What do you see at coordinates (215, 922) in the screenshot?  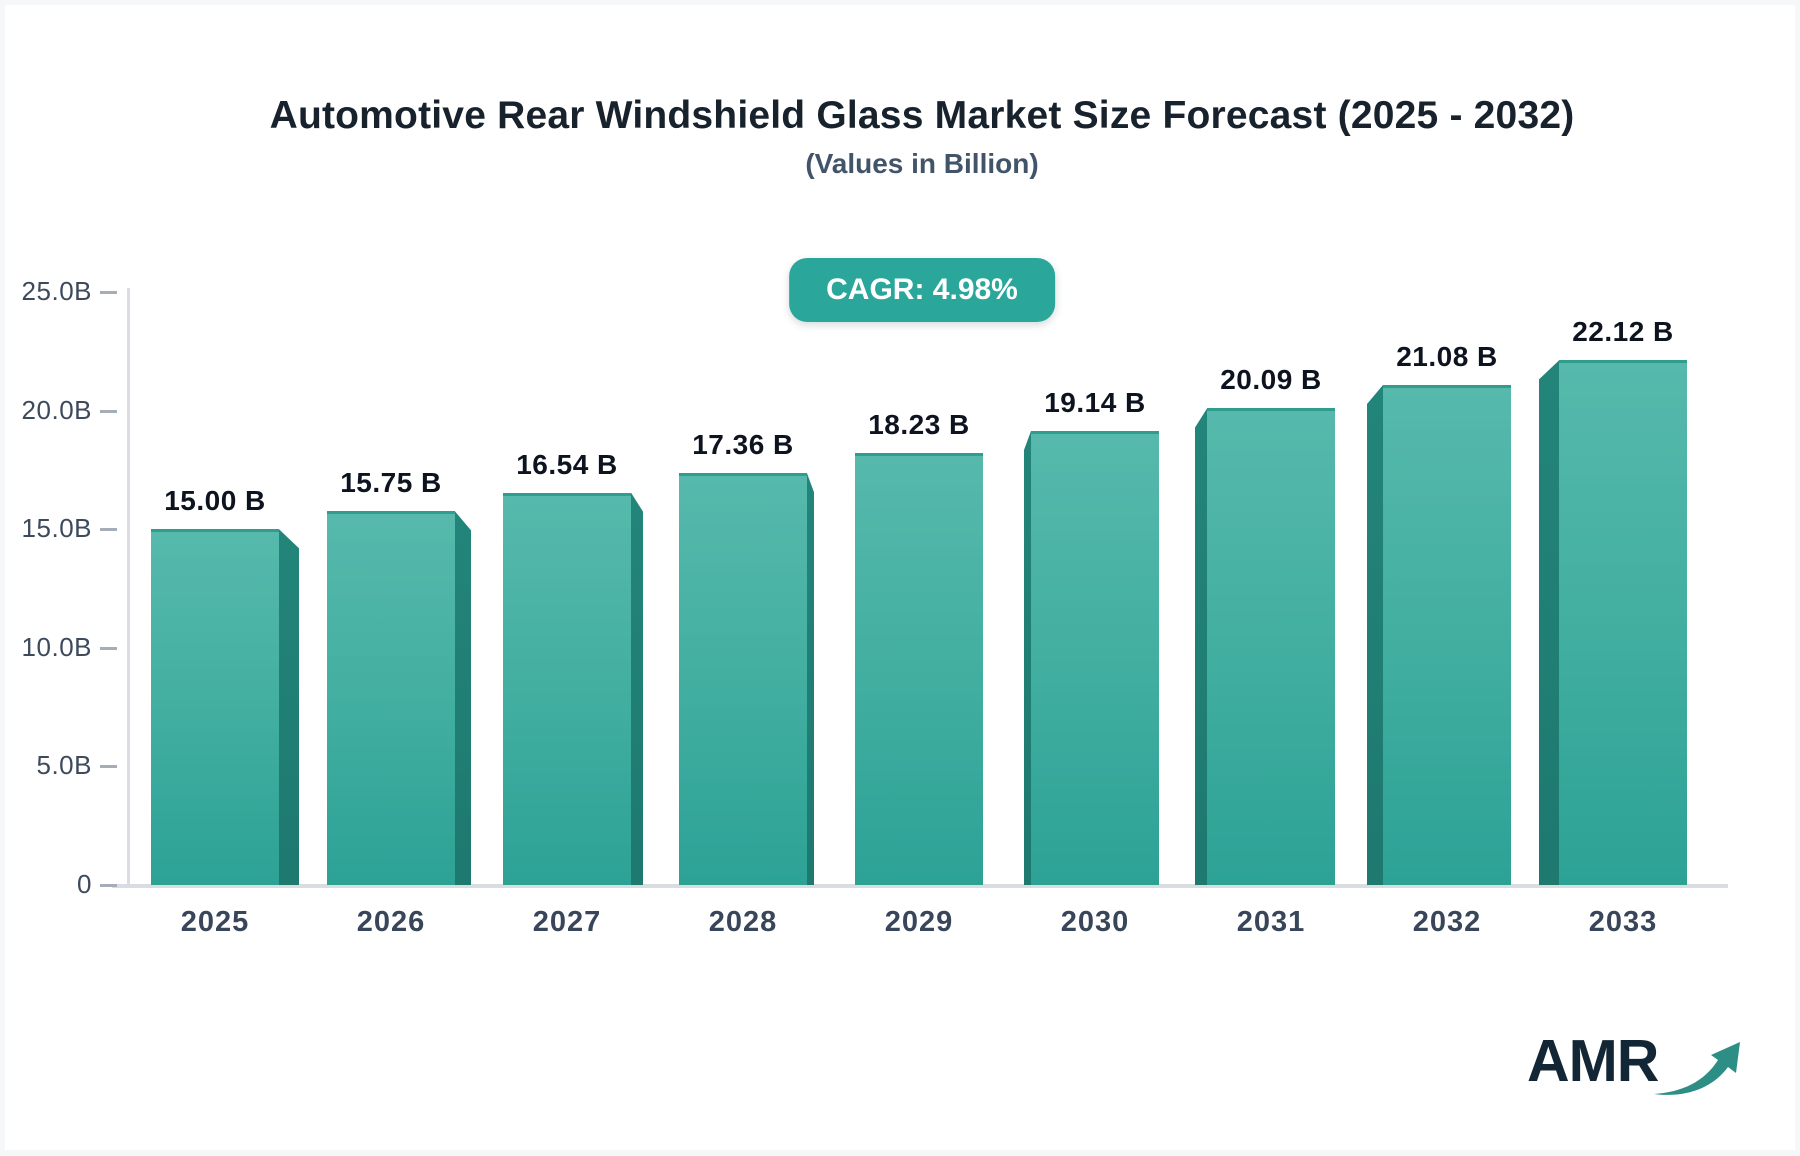 I see `x-axis-label: 2025` at bounding box center [215, 922].